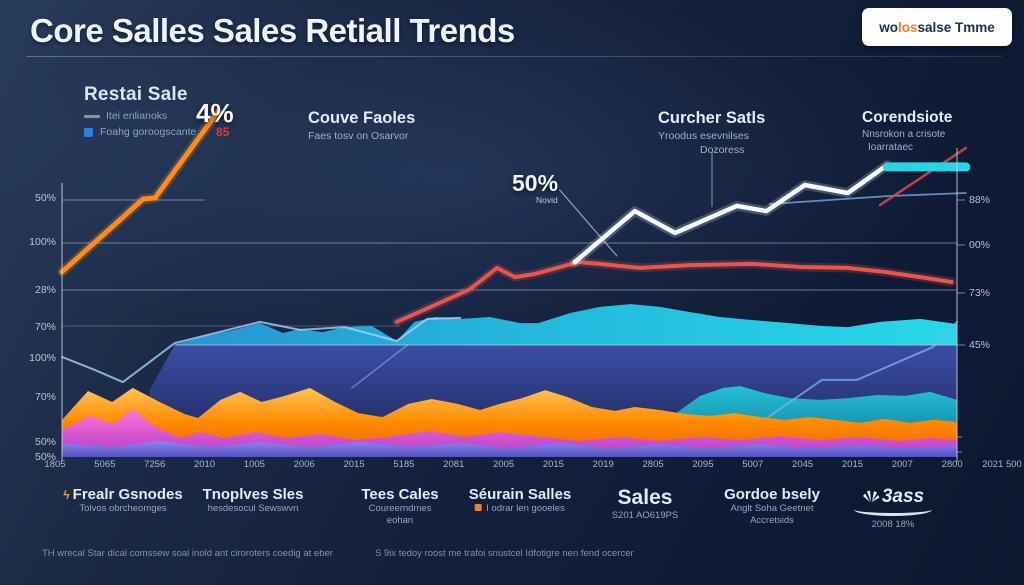 Image resolution: width=1024 pixels, height=585 pixels. I want to click on x-axis-label-8: 2081, so click(454, 464).